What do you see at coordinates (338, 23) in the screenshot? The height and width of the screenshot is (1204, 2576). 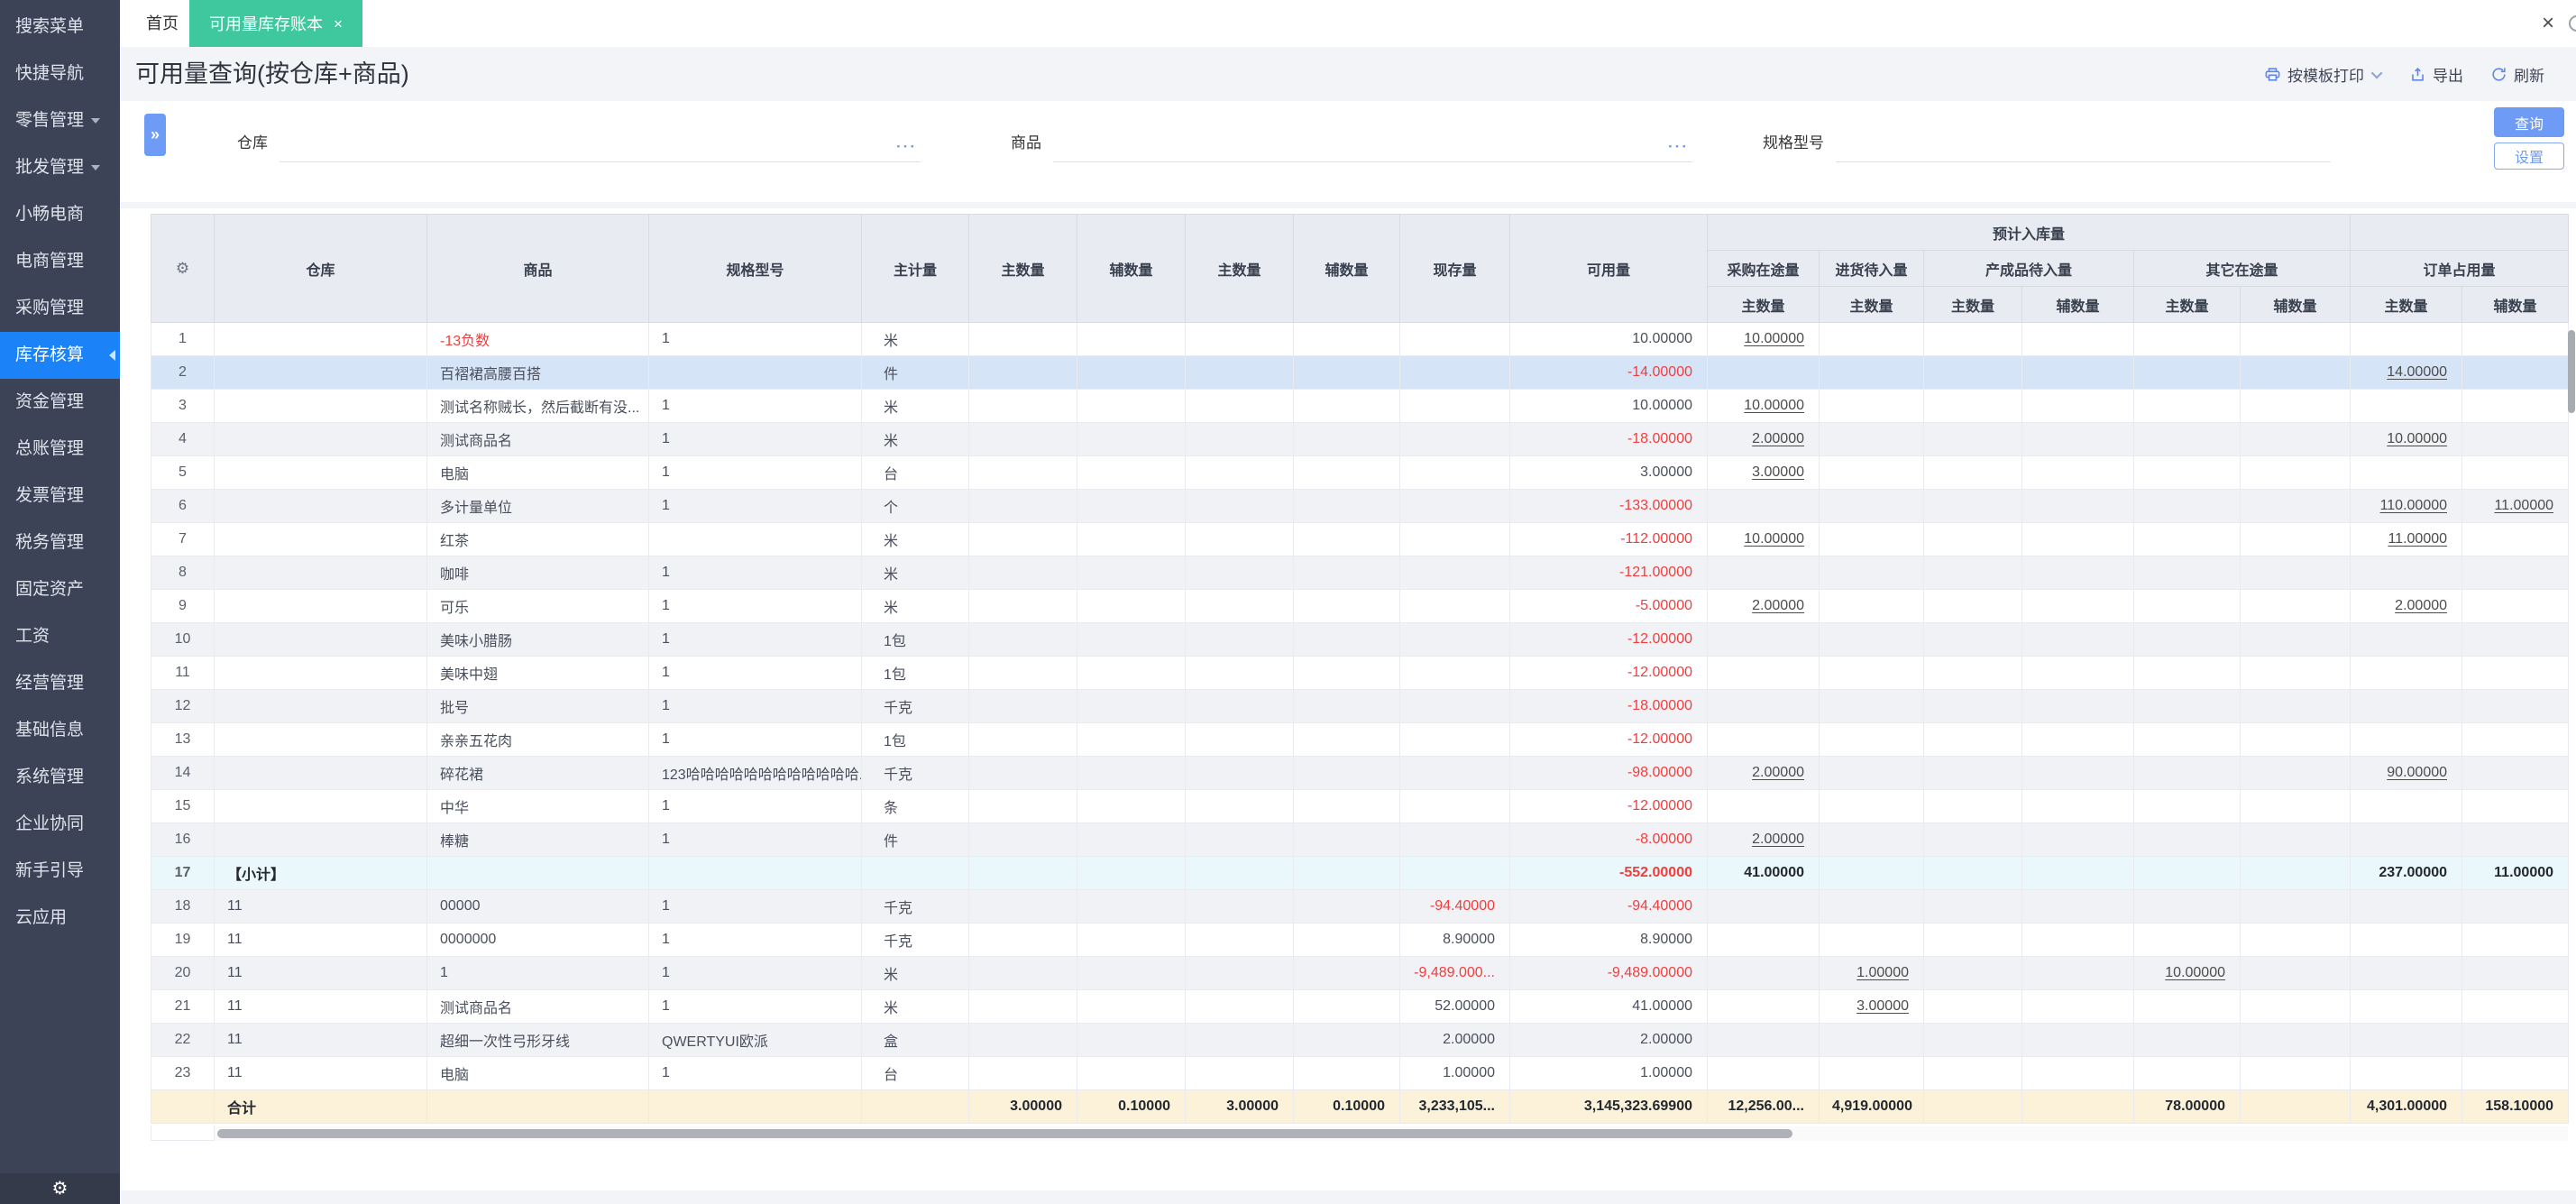 I see `tab-close-icon: ×` at bounding box center [338, 23].